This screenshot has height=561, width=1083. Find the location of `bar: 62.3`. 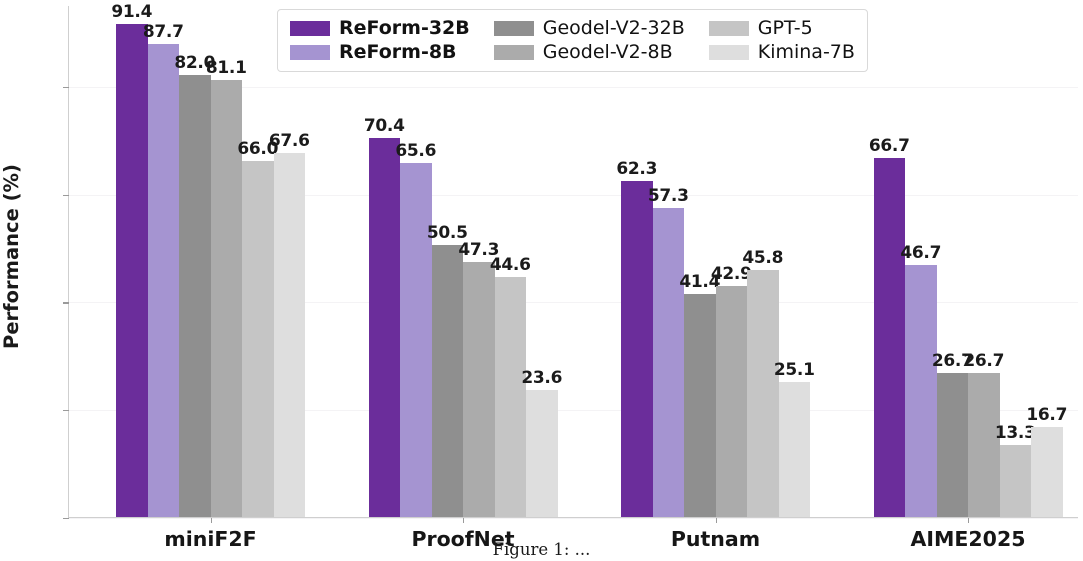

bar: 62.3 is located at coordinates (636, 338).